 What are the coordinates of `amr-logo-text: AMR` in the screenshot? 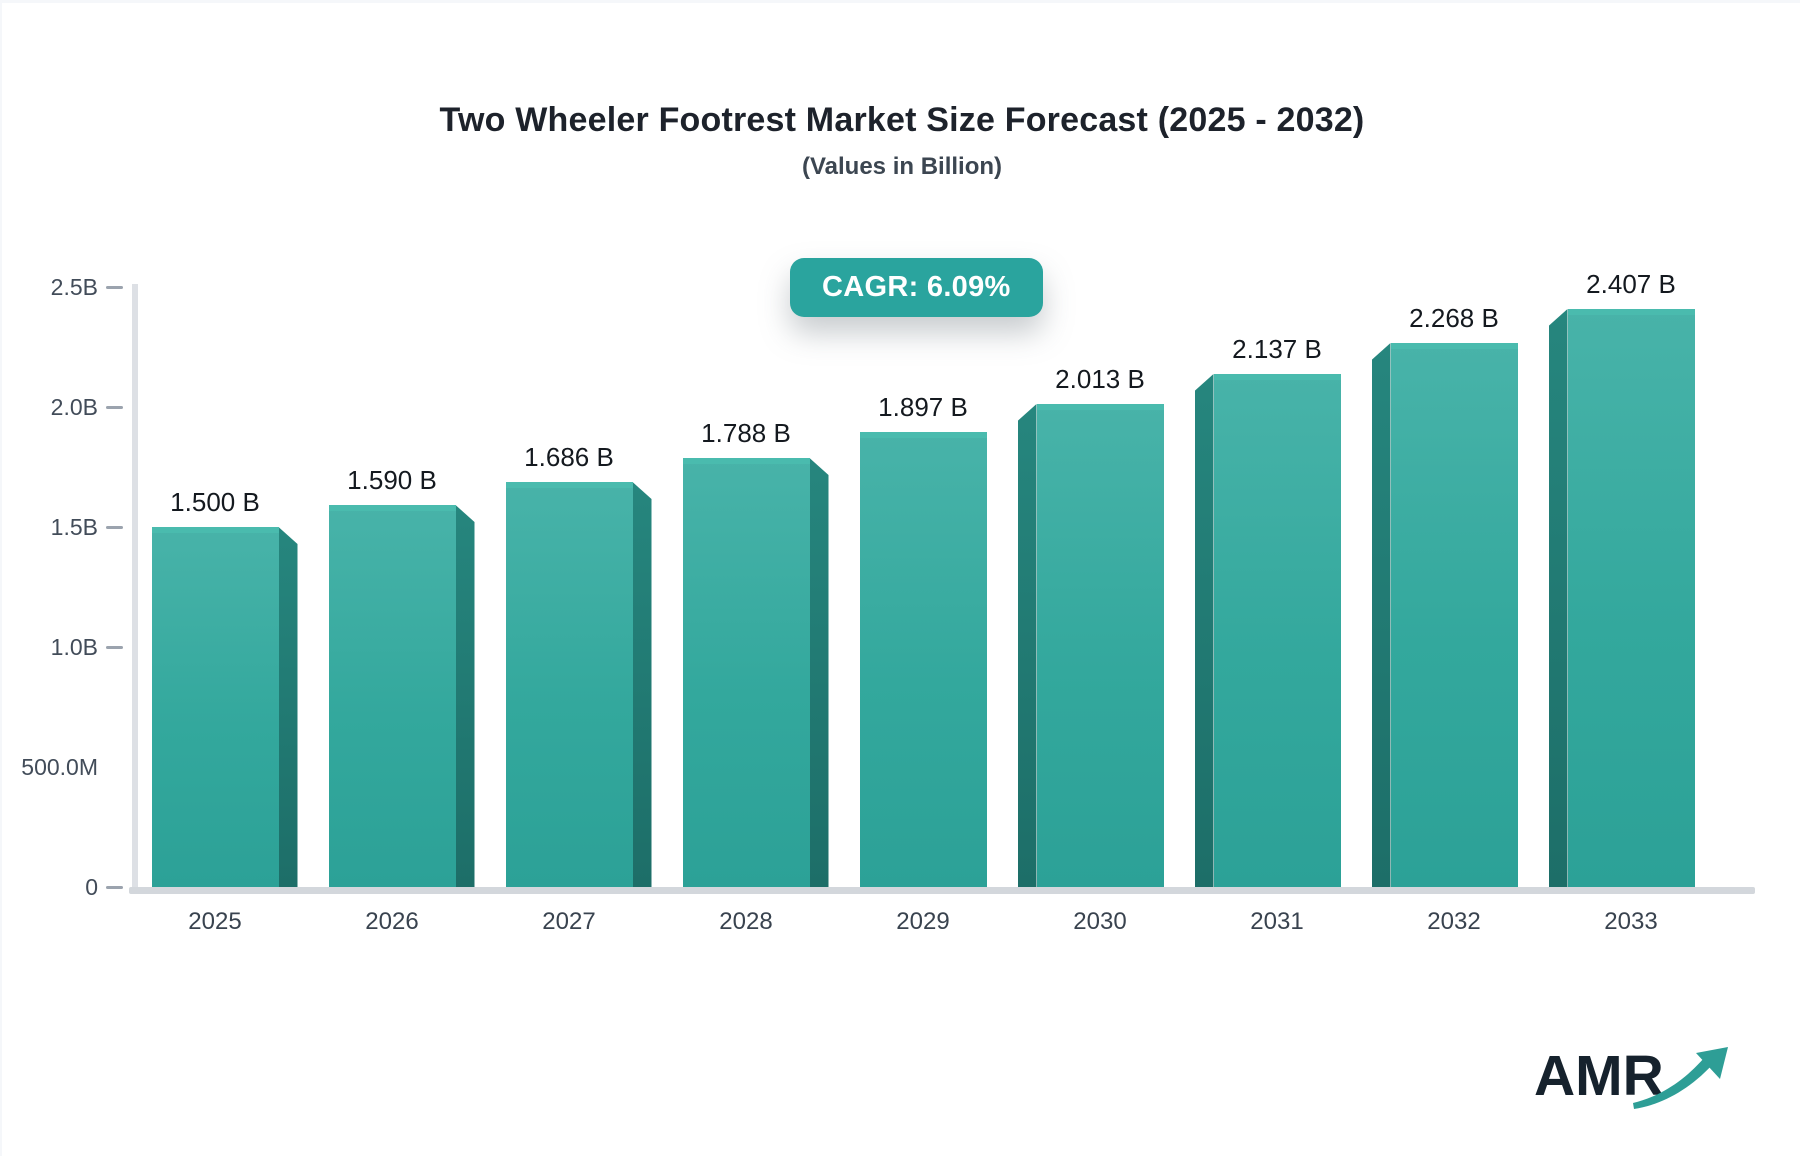 It's located at (1599, 1076).